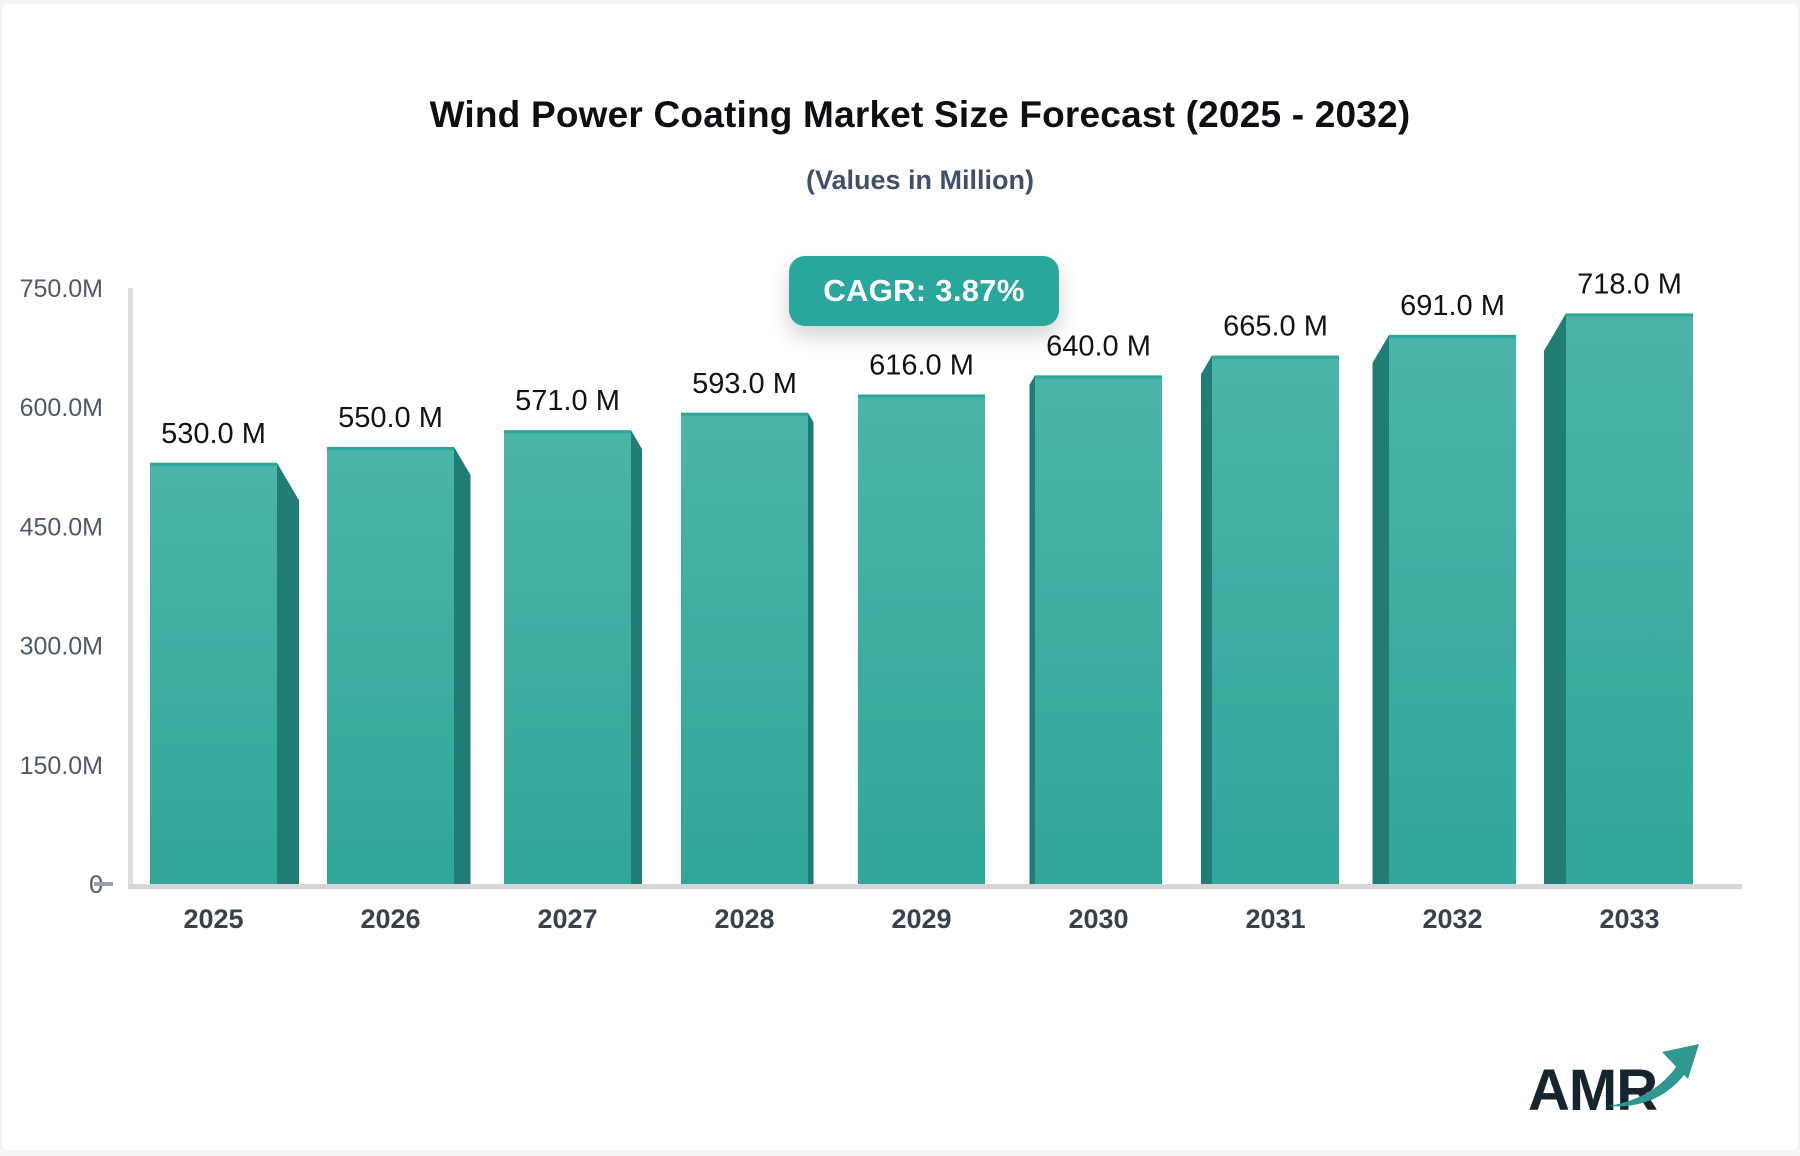 Image resolution: width=1800 pixels, height=1156 pixels. Describe the element at coordinates (61, 289) in the screenshot. I see `y-tick-label: 750.0M` at that location.